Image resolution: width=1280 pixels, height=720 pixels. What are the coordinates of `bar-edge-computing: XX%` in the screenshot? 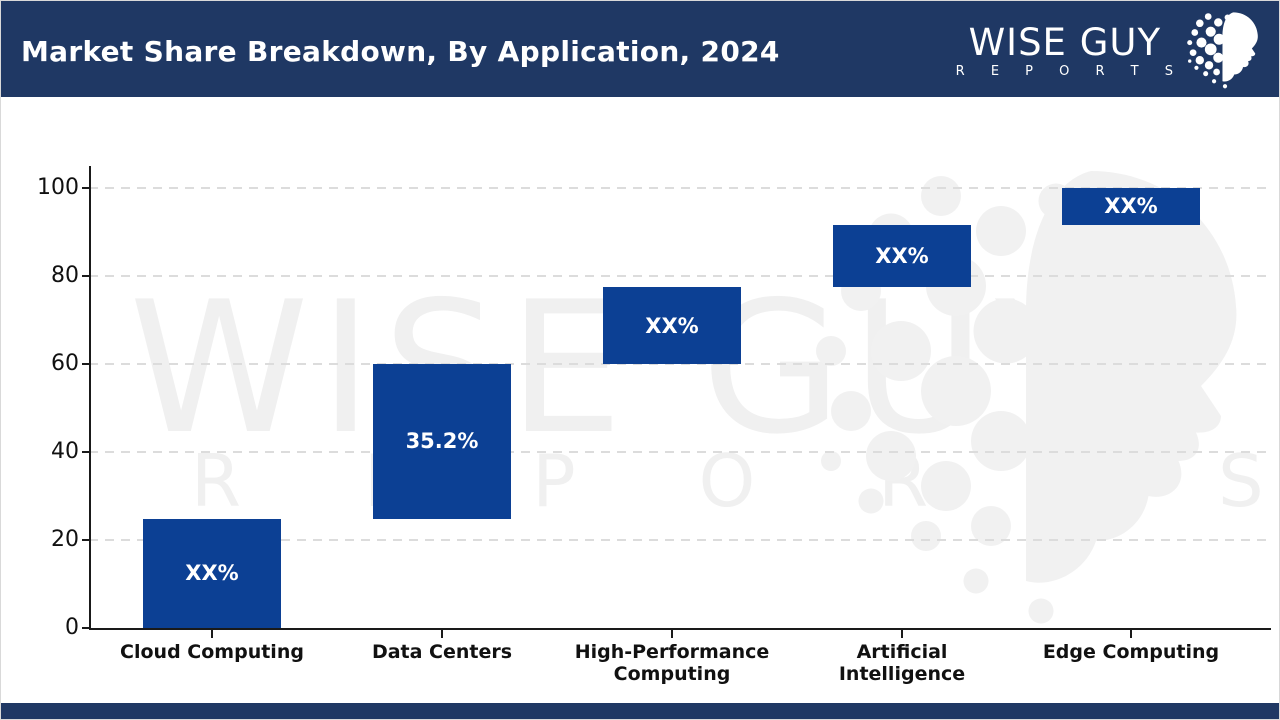 It's located at (1131, 206).